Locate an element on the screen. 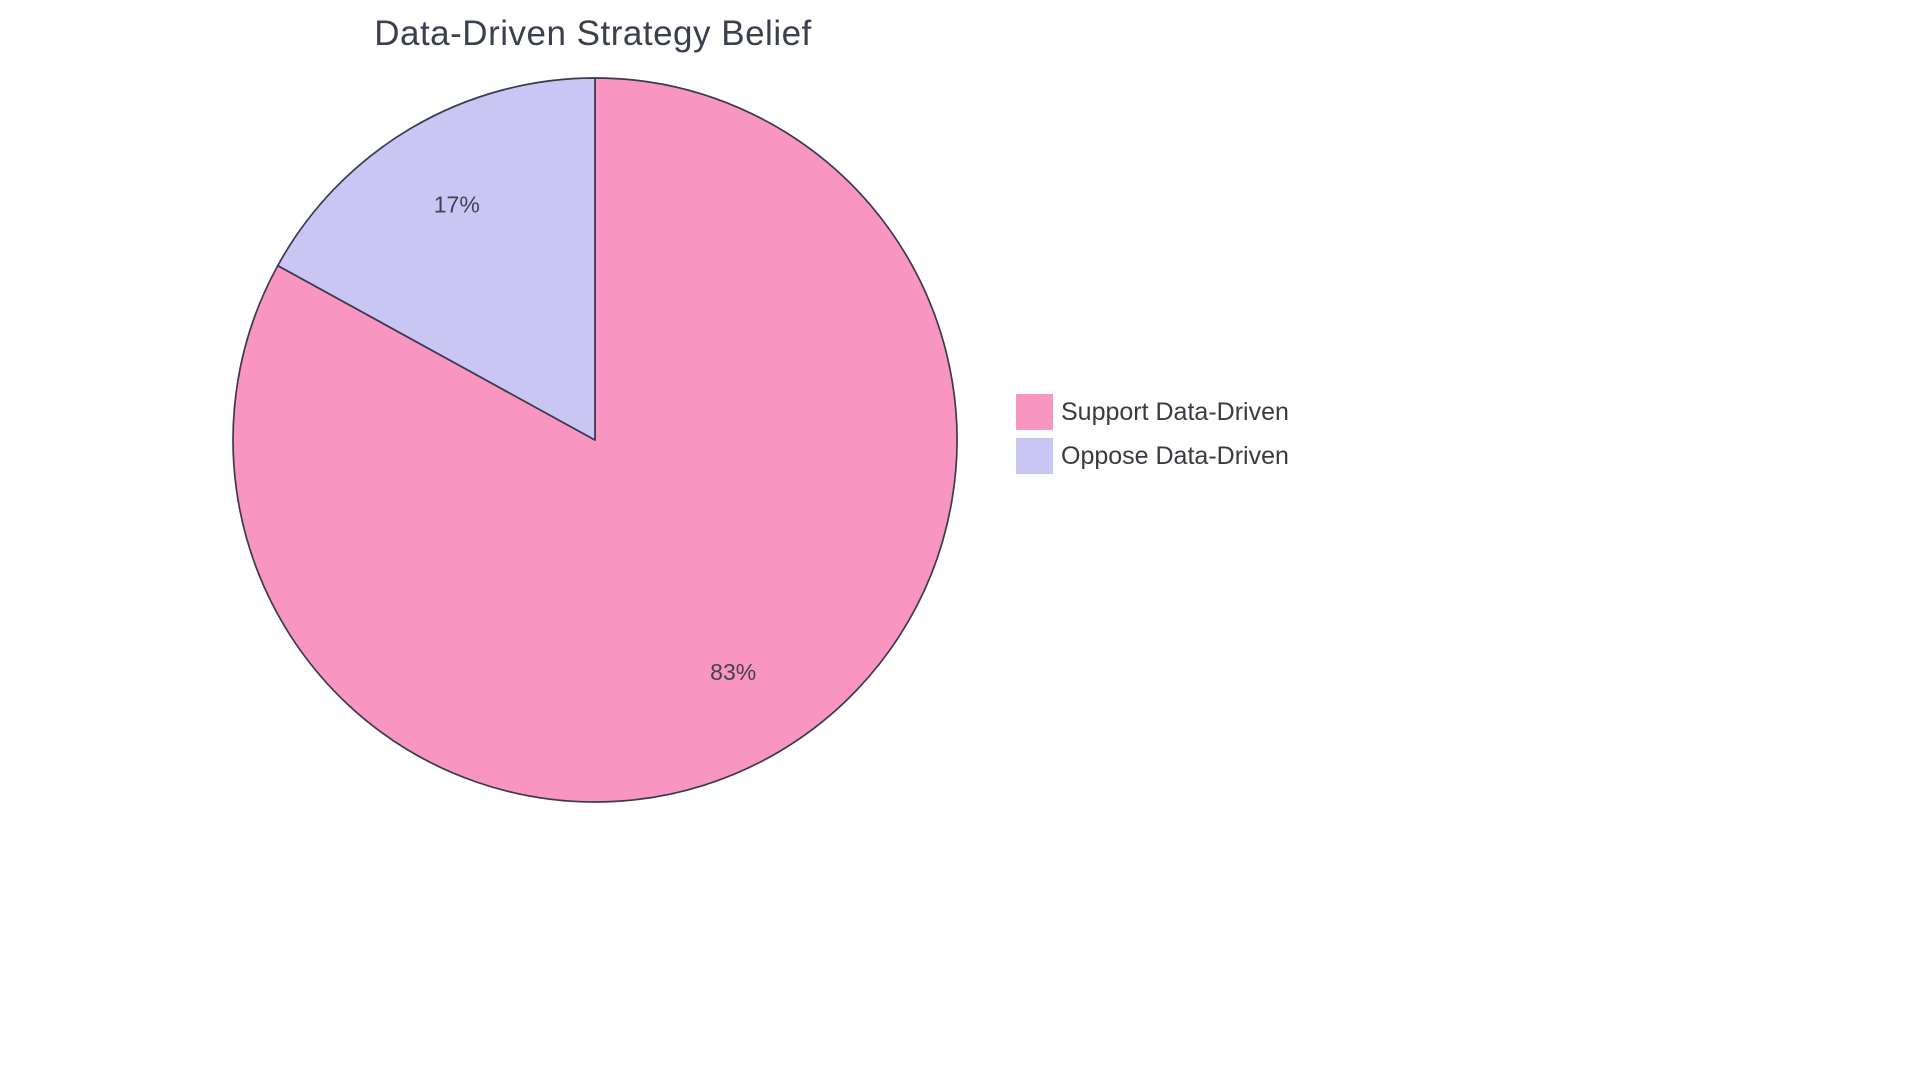  legend-label-oppose: Oppose Data-Driven is located at coordinates (1175, 455).